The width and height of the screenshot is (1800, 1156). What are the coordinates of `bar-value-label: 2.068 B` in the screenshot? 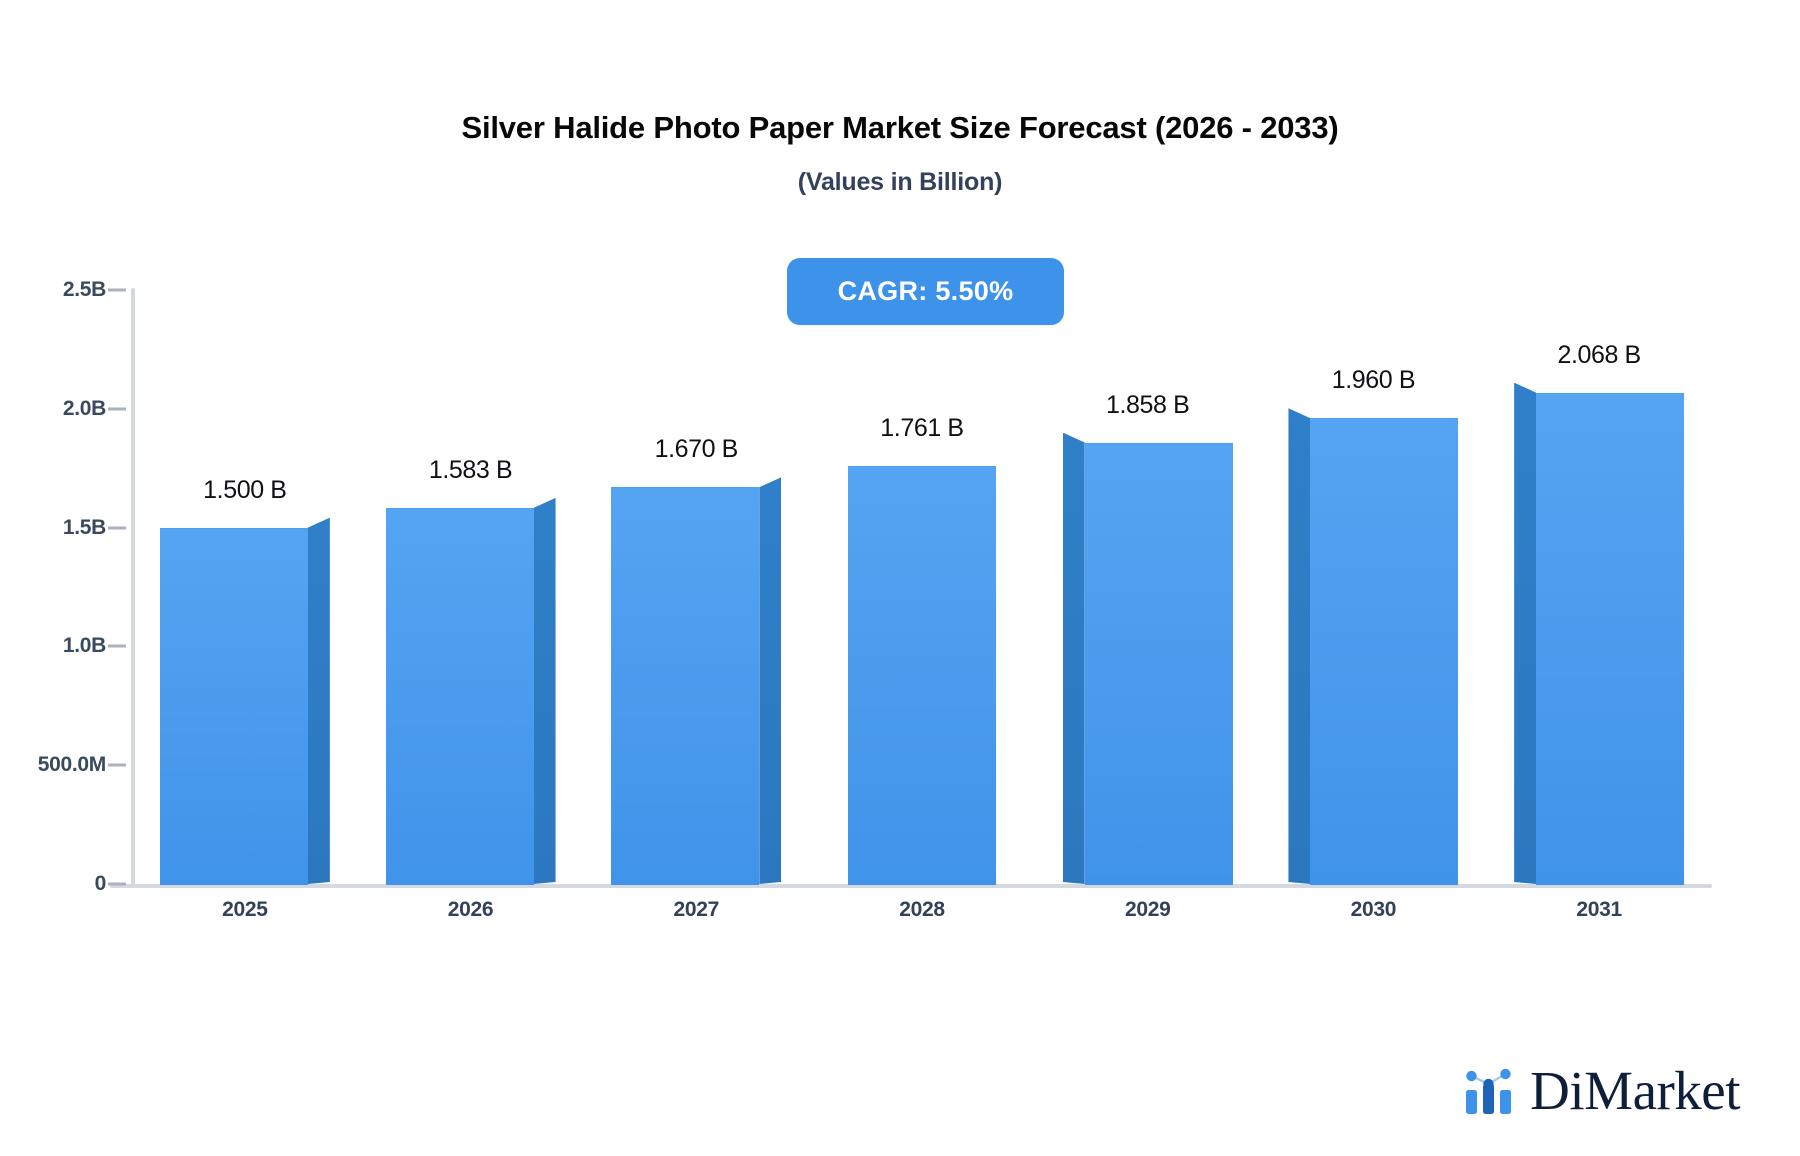 It's located at (1599, 354).